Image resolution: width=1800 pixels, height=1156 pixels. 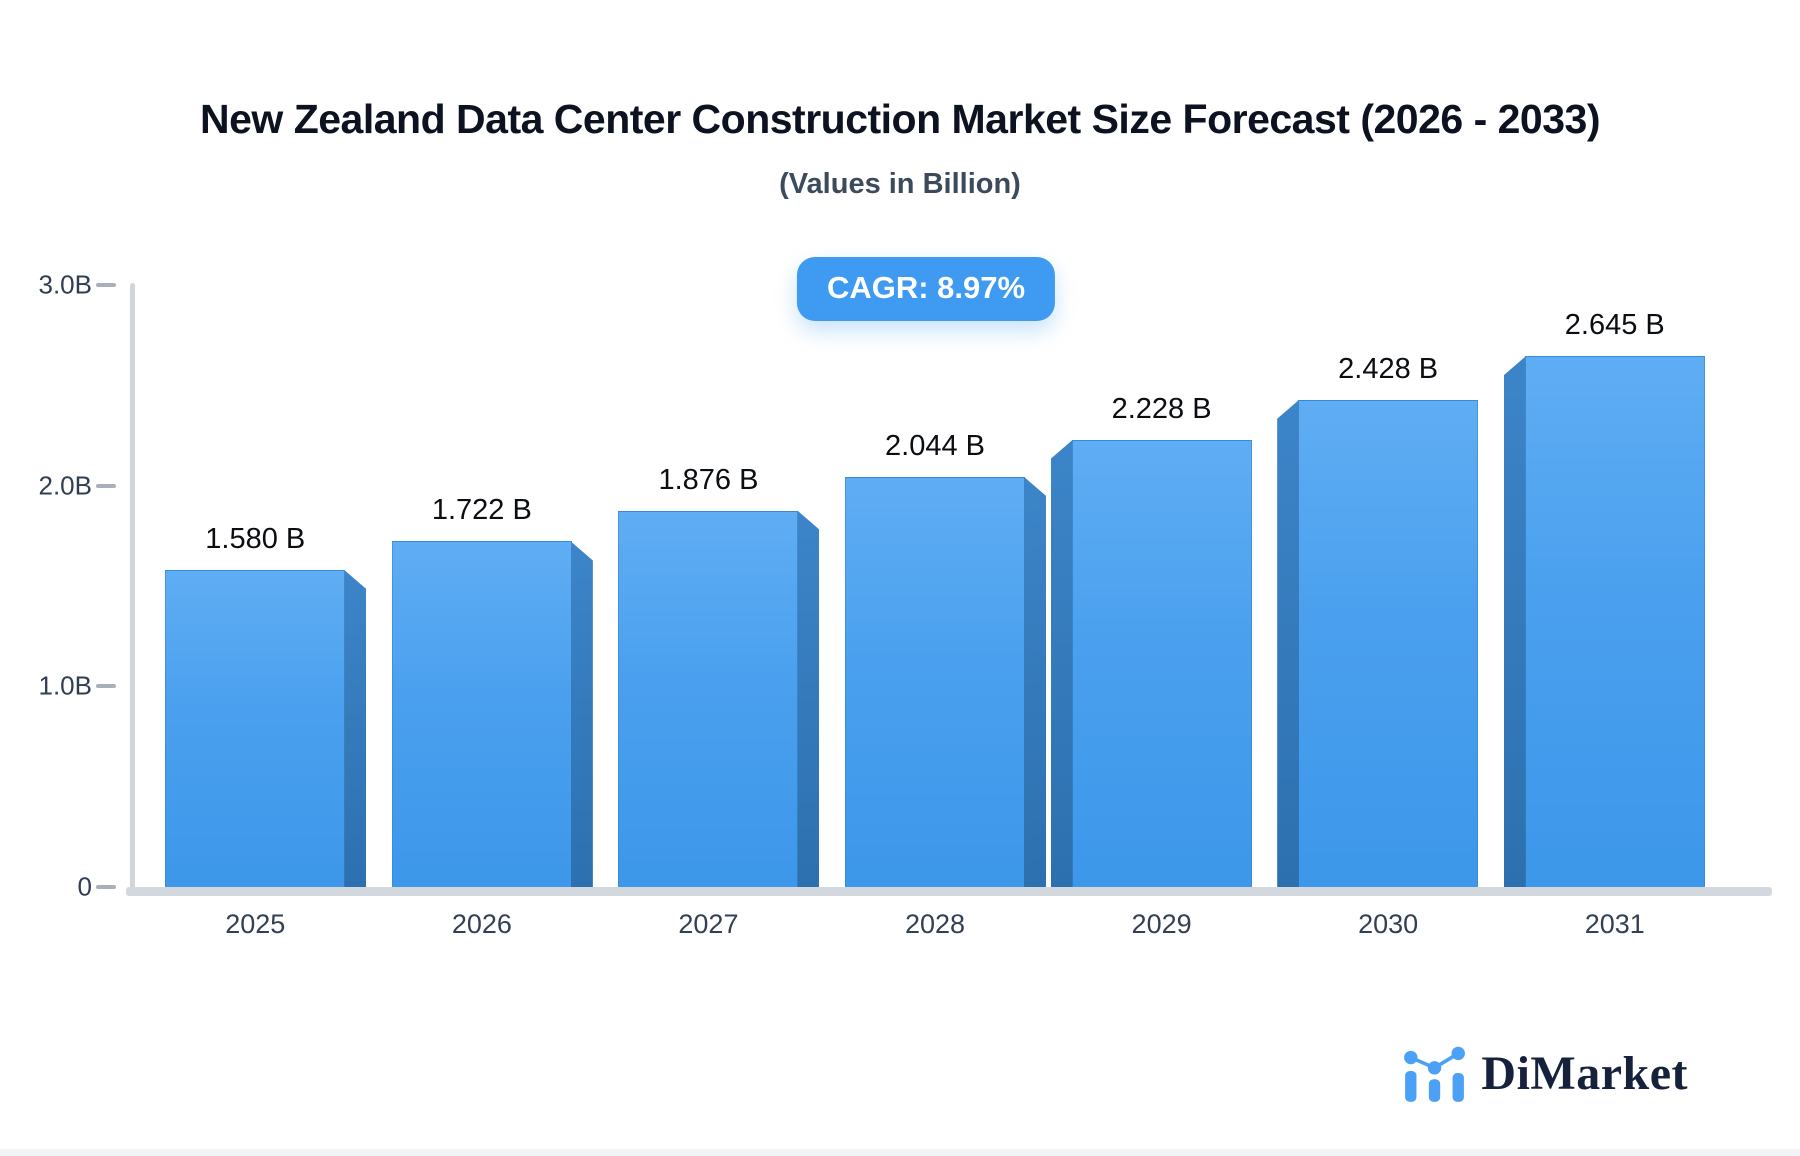 What do you see at coordinates (255, 924) in the screenshot?
I see `x-category-label: 2025` at bounding box center [255, 924].